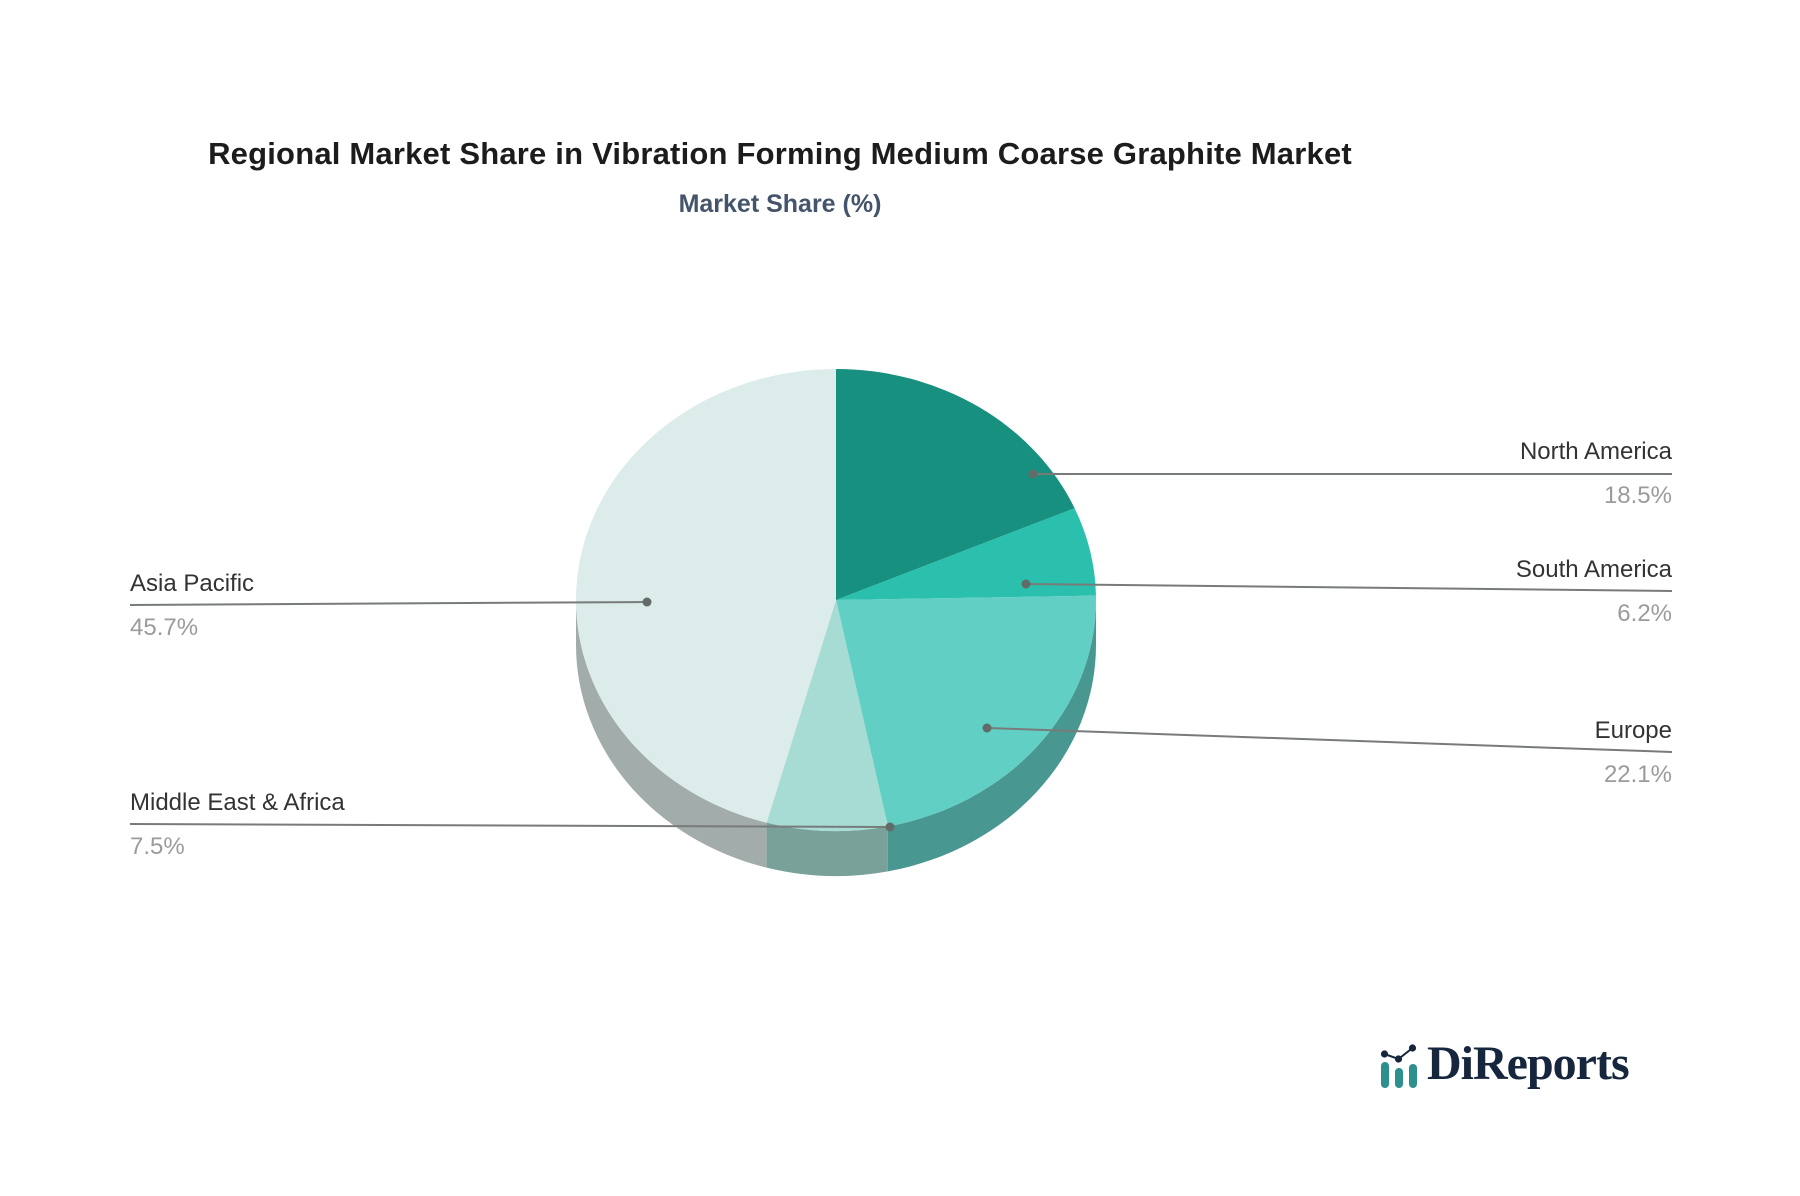 The image size is (1800, 1196). I want to click on pie-slice-south-america, so click(966, 554).